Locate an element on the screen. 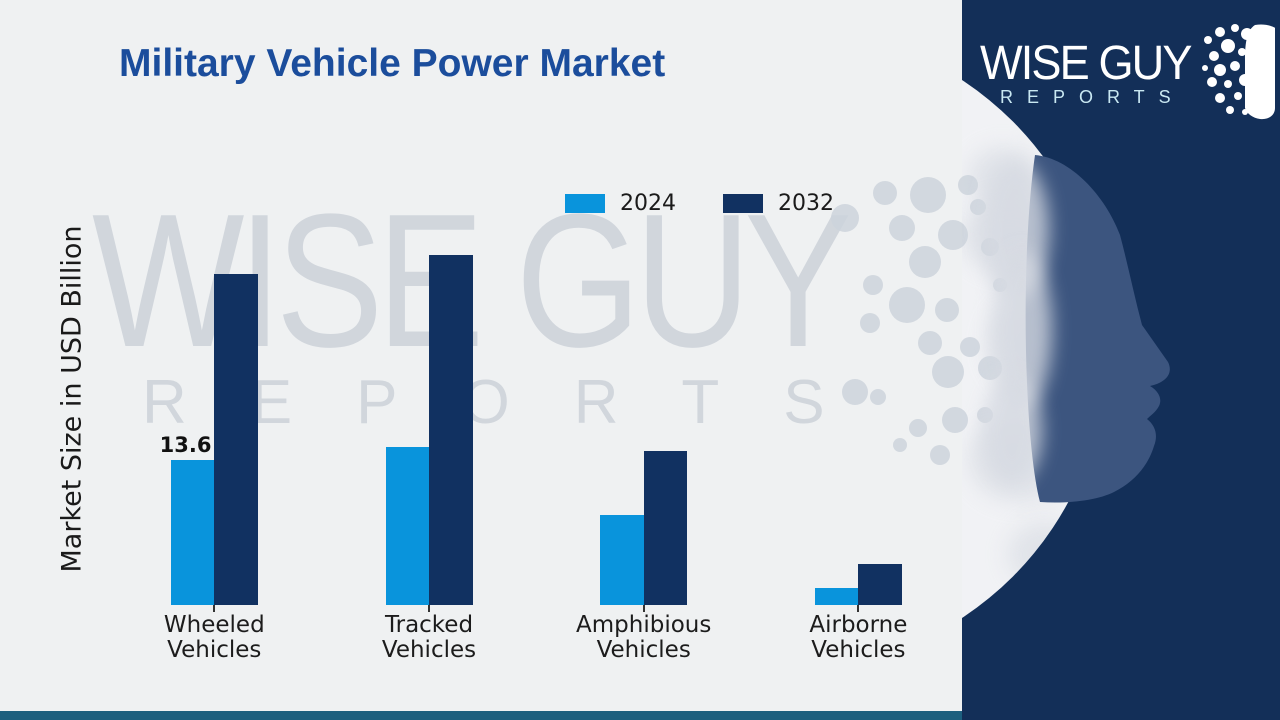  legend-label-2024: 2024 is located at coordinates (648, 203).